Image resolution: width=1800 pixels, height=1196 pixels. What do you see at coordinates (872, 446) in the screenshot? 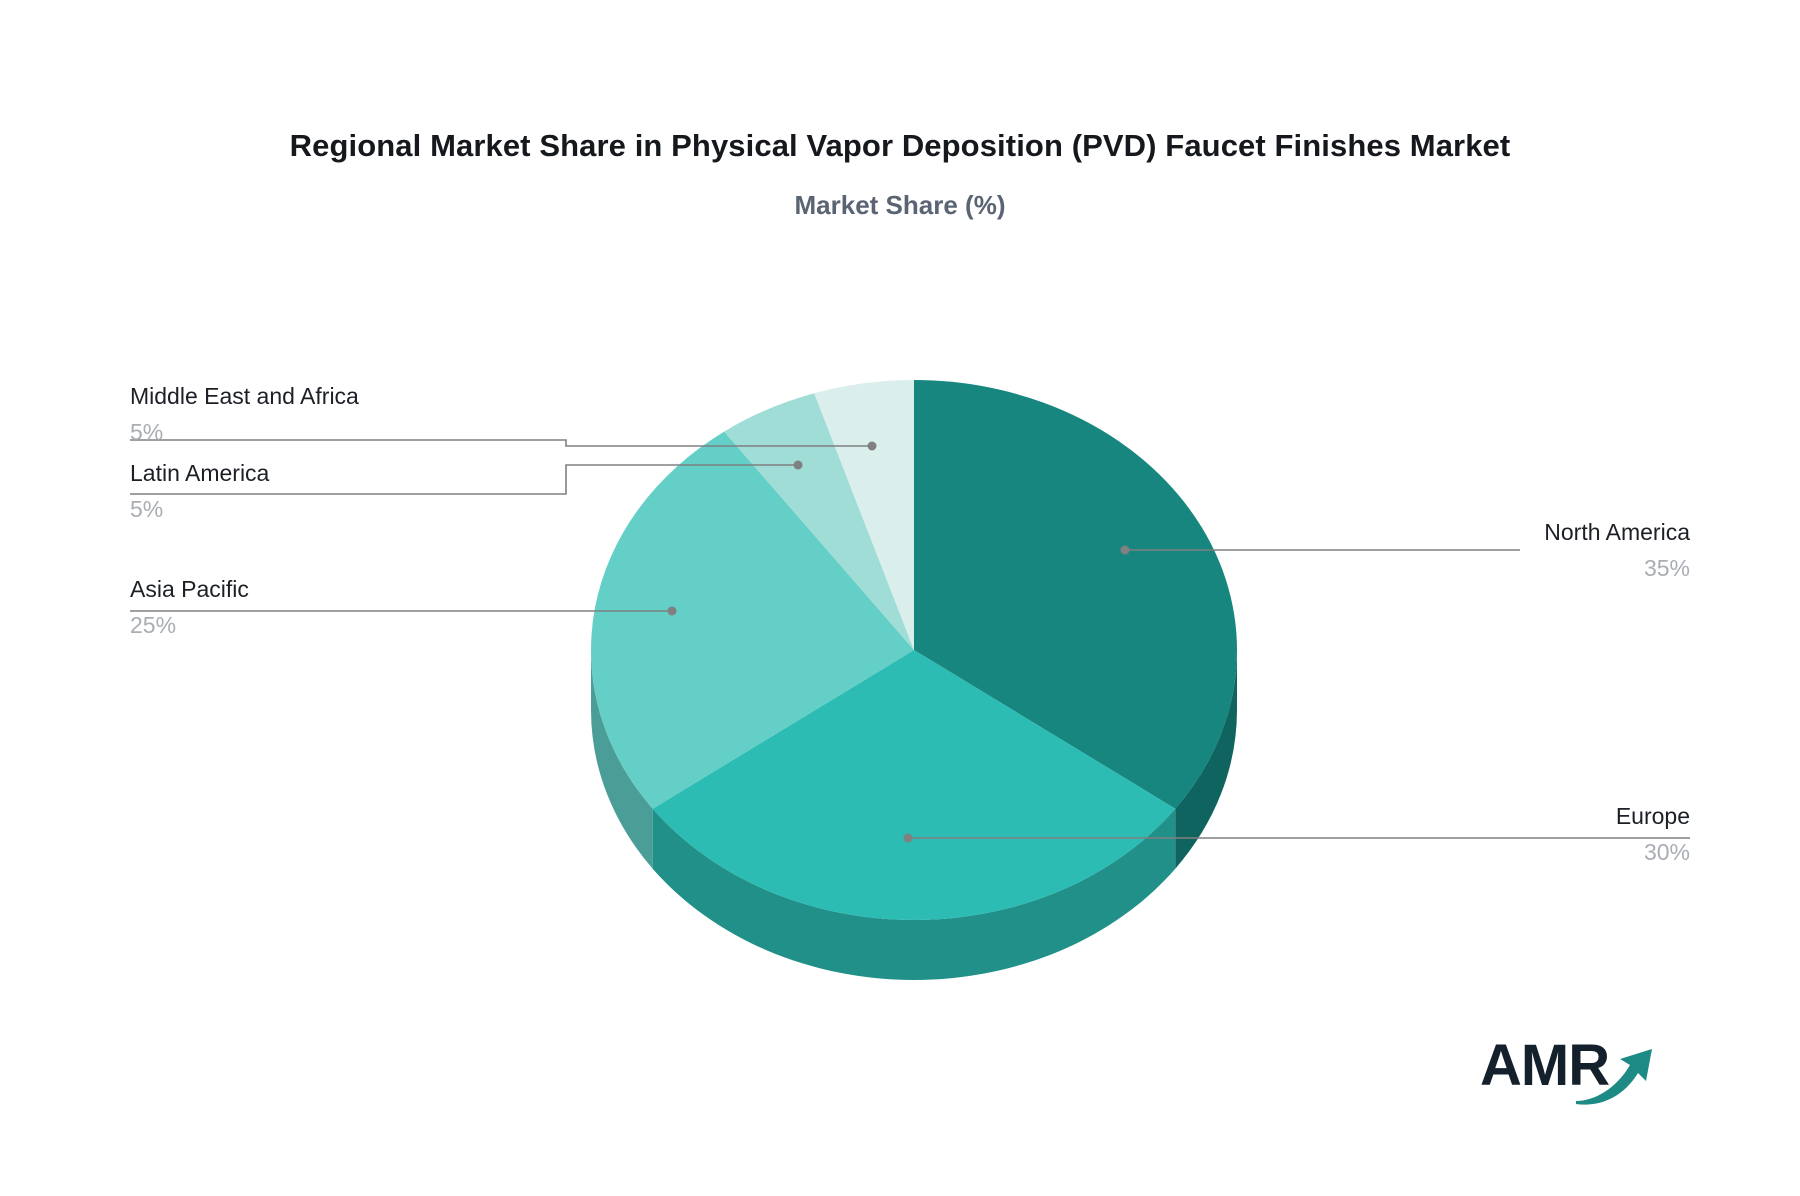
I see `leader-dot-middle-east-and-africa` at bounding box center [872, 446].